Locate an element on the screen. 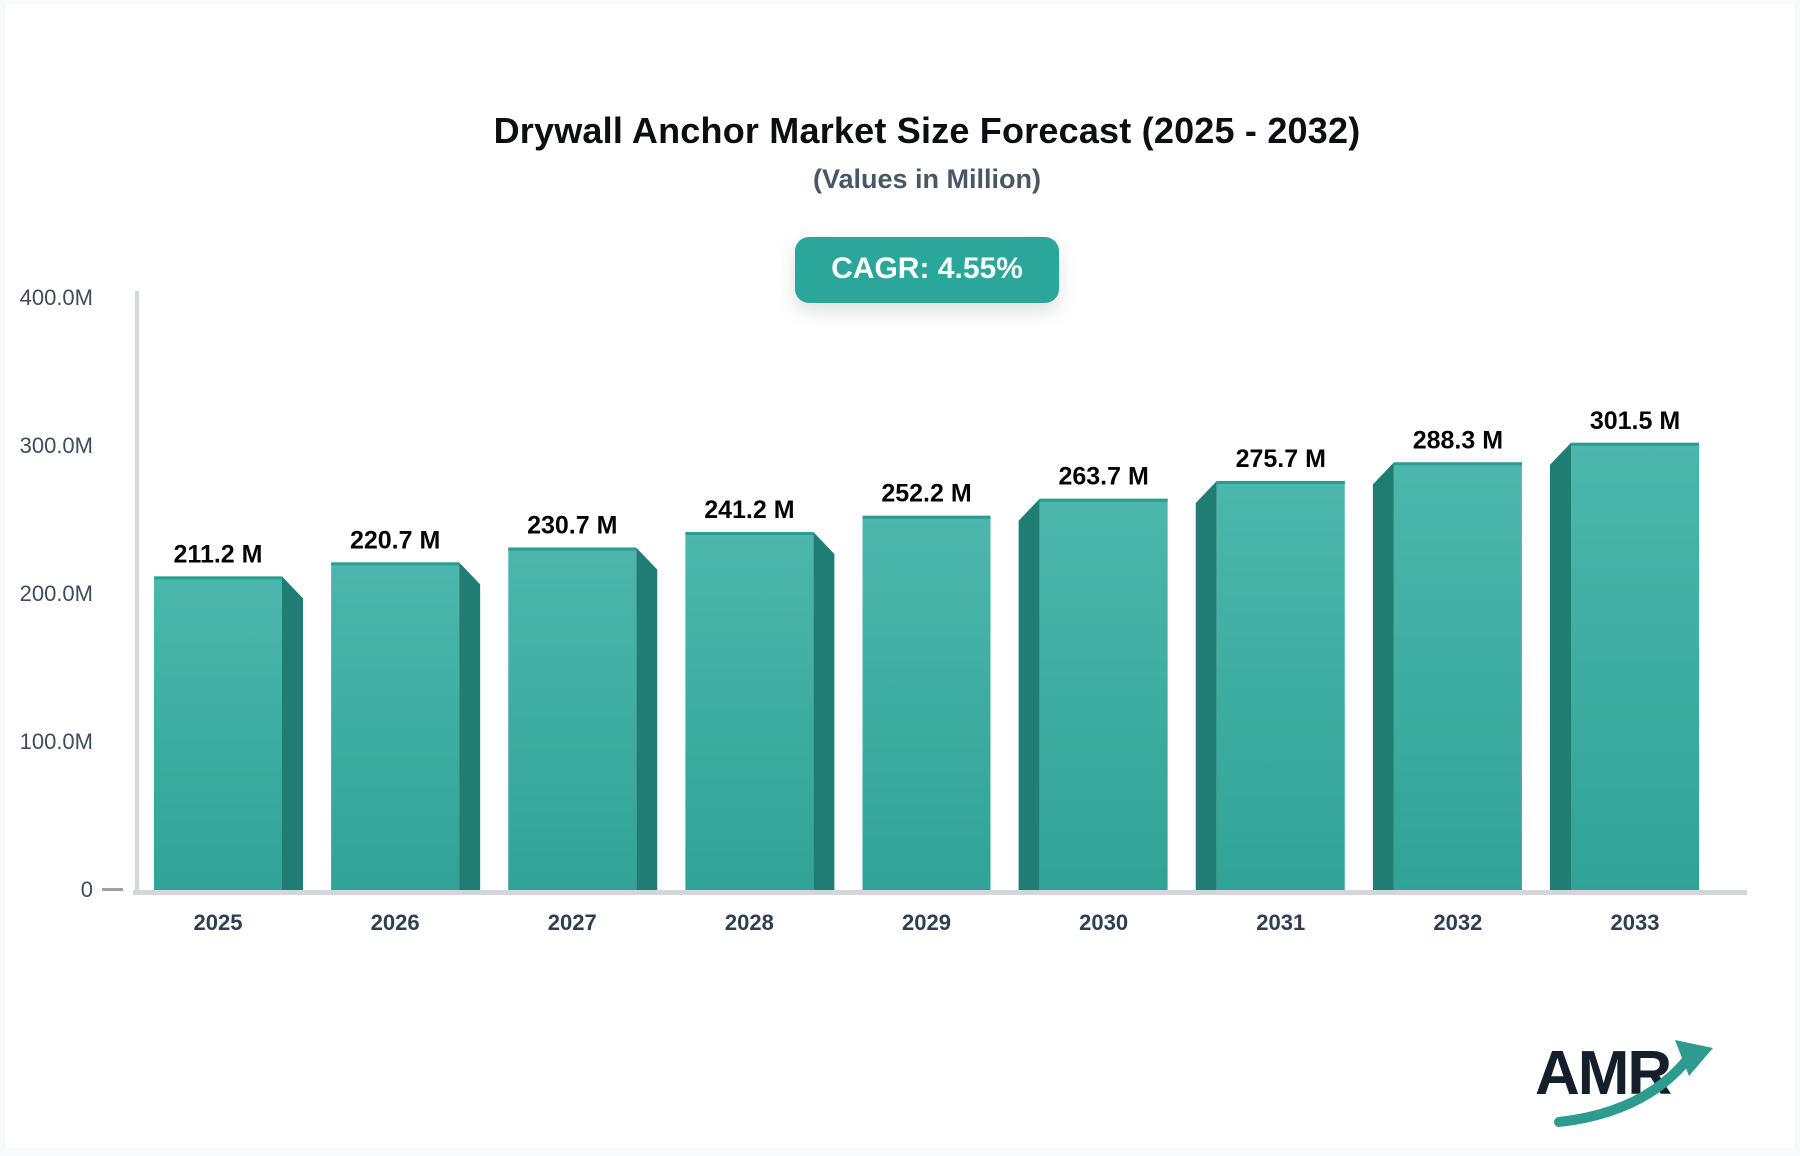  bar-2025 is located at coordinates (228, 735).